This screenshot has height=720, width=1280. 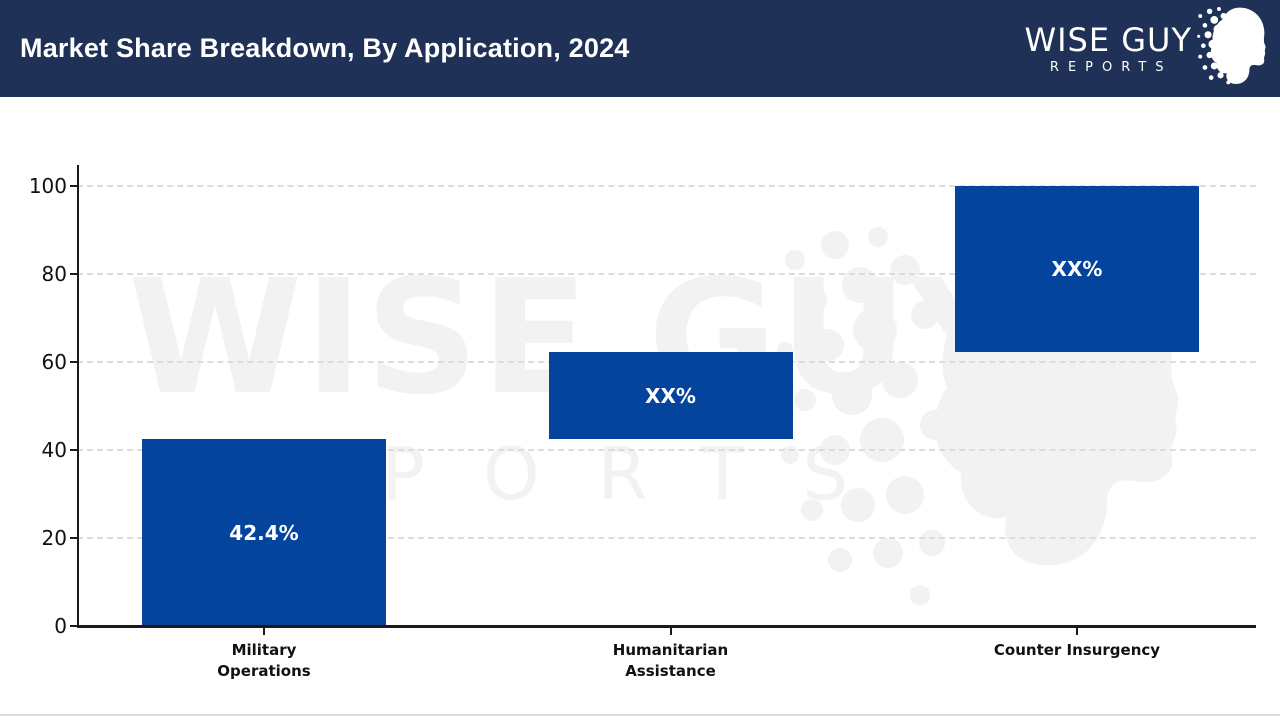 I want to click on category-label-line: Operations, so click(x=264, y=671).